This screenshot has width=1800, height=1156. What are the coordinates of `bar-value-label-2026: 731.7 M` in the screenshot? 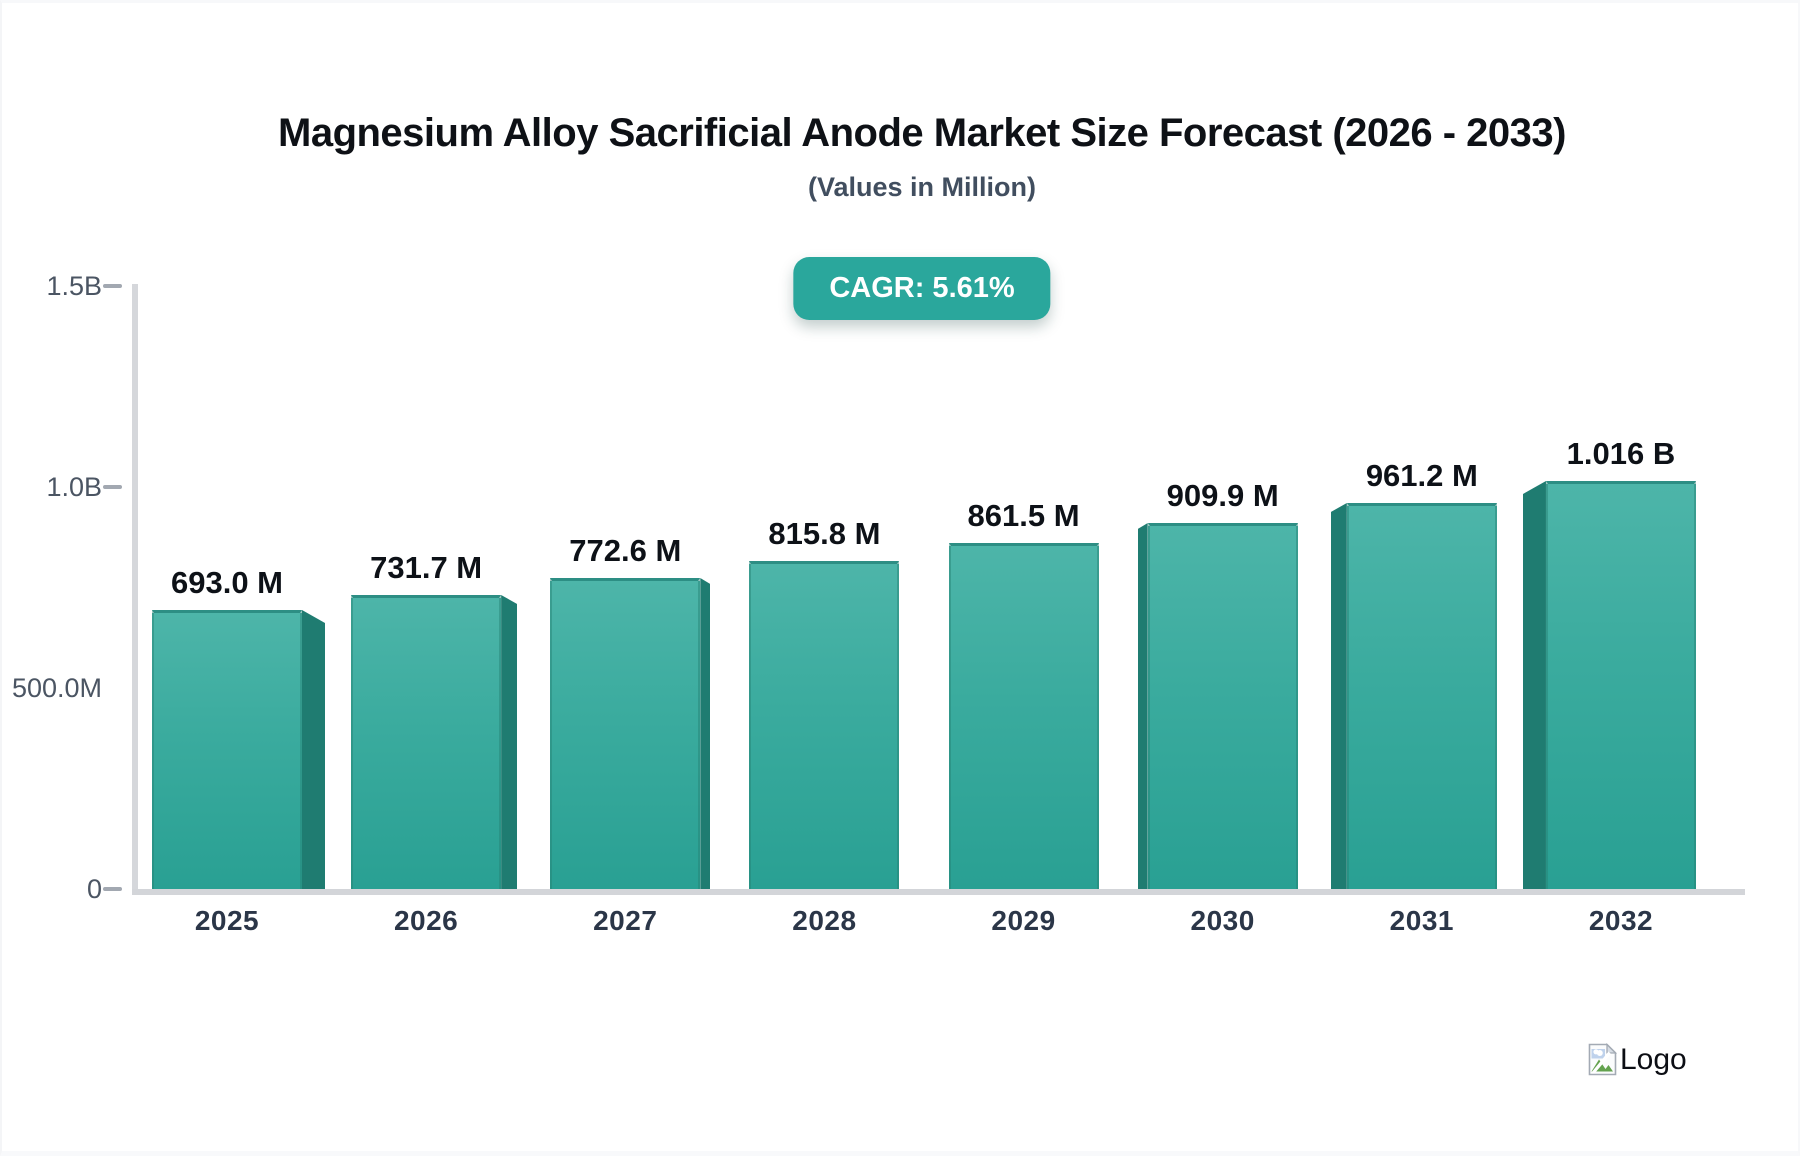 It's located at (426, 567).